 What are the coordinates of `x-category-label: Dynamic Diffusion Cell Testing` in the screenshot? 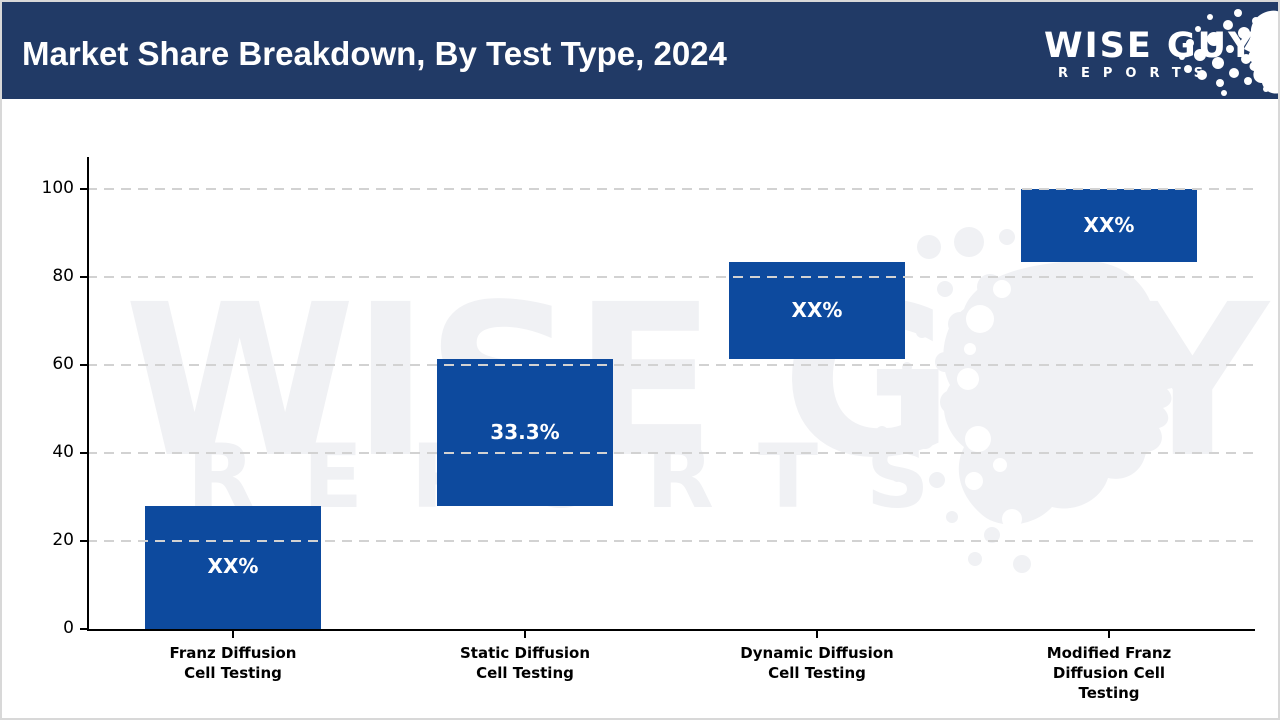 It's located at (817, 663).